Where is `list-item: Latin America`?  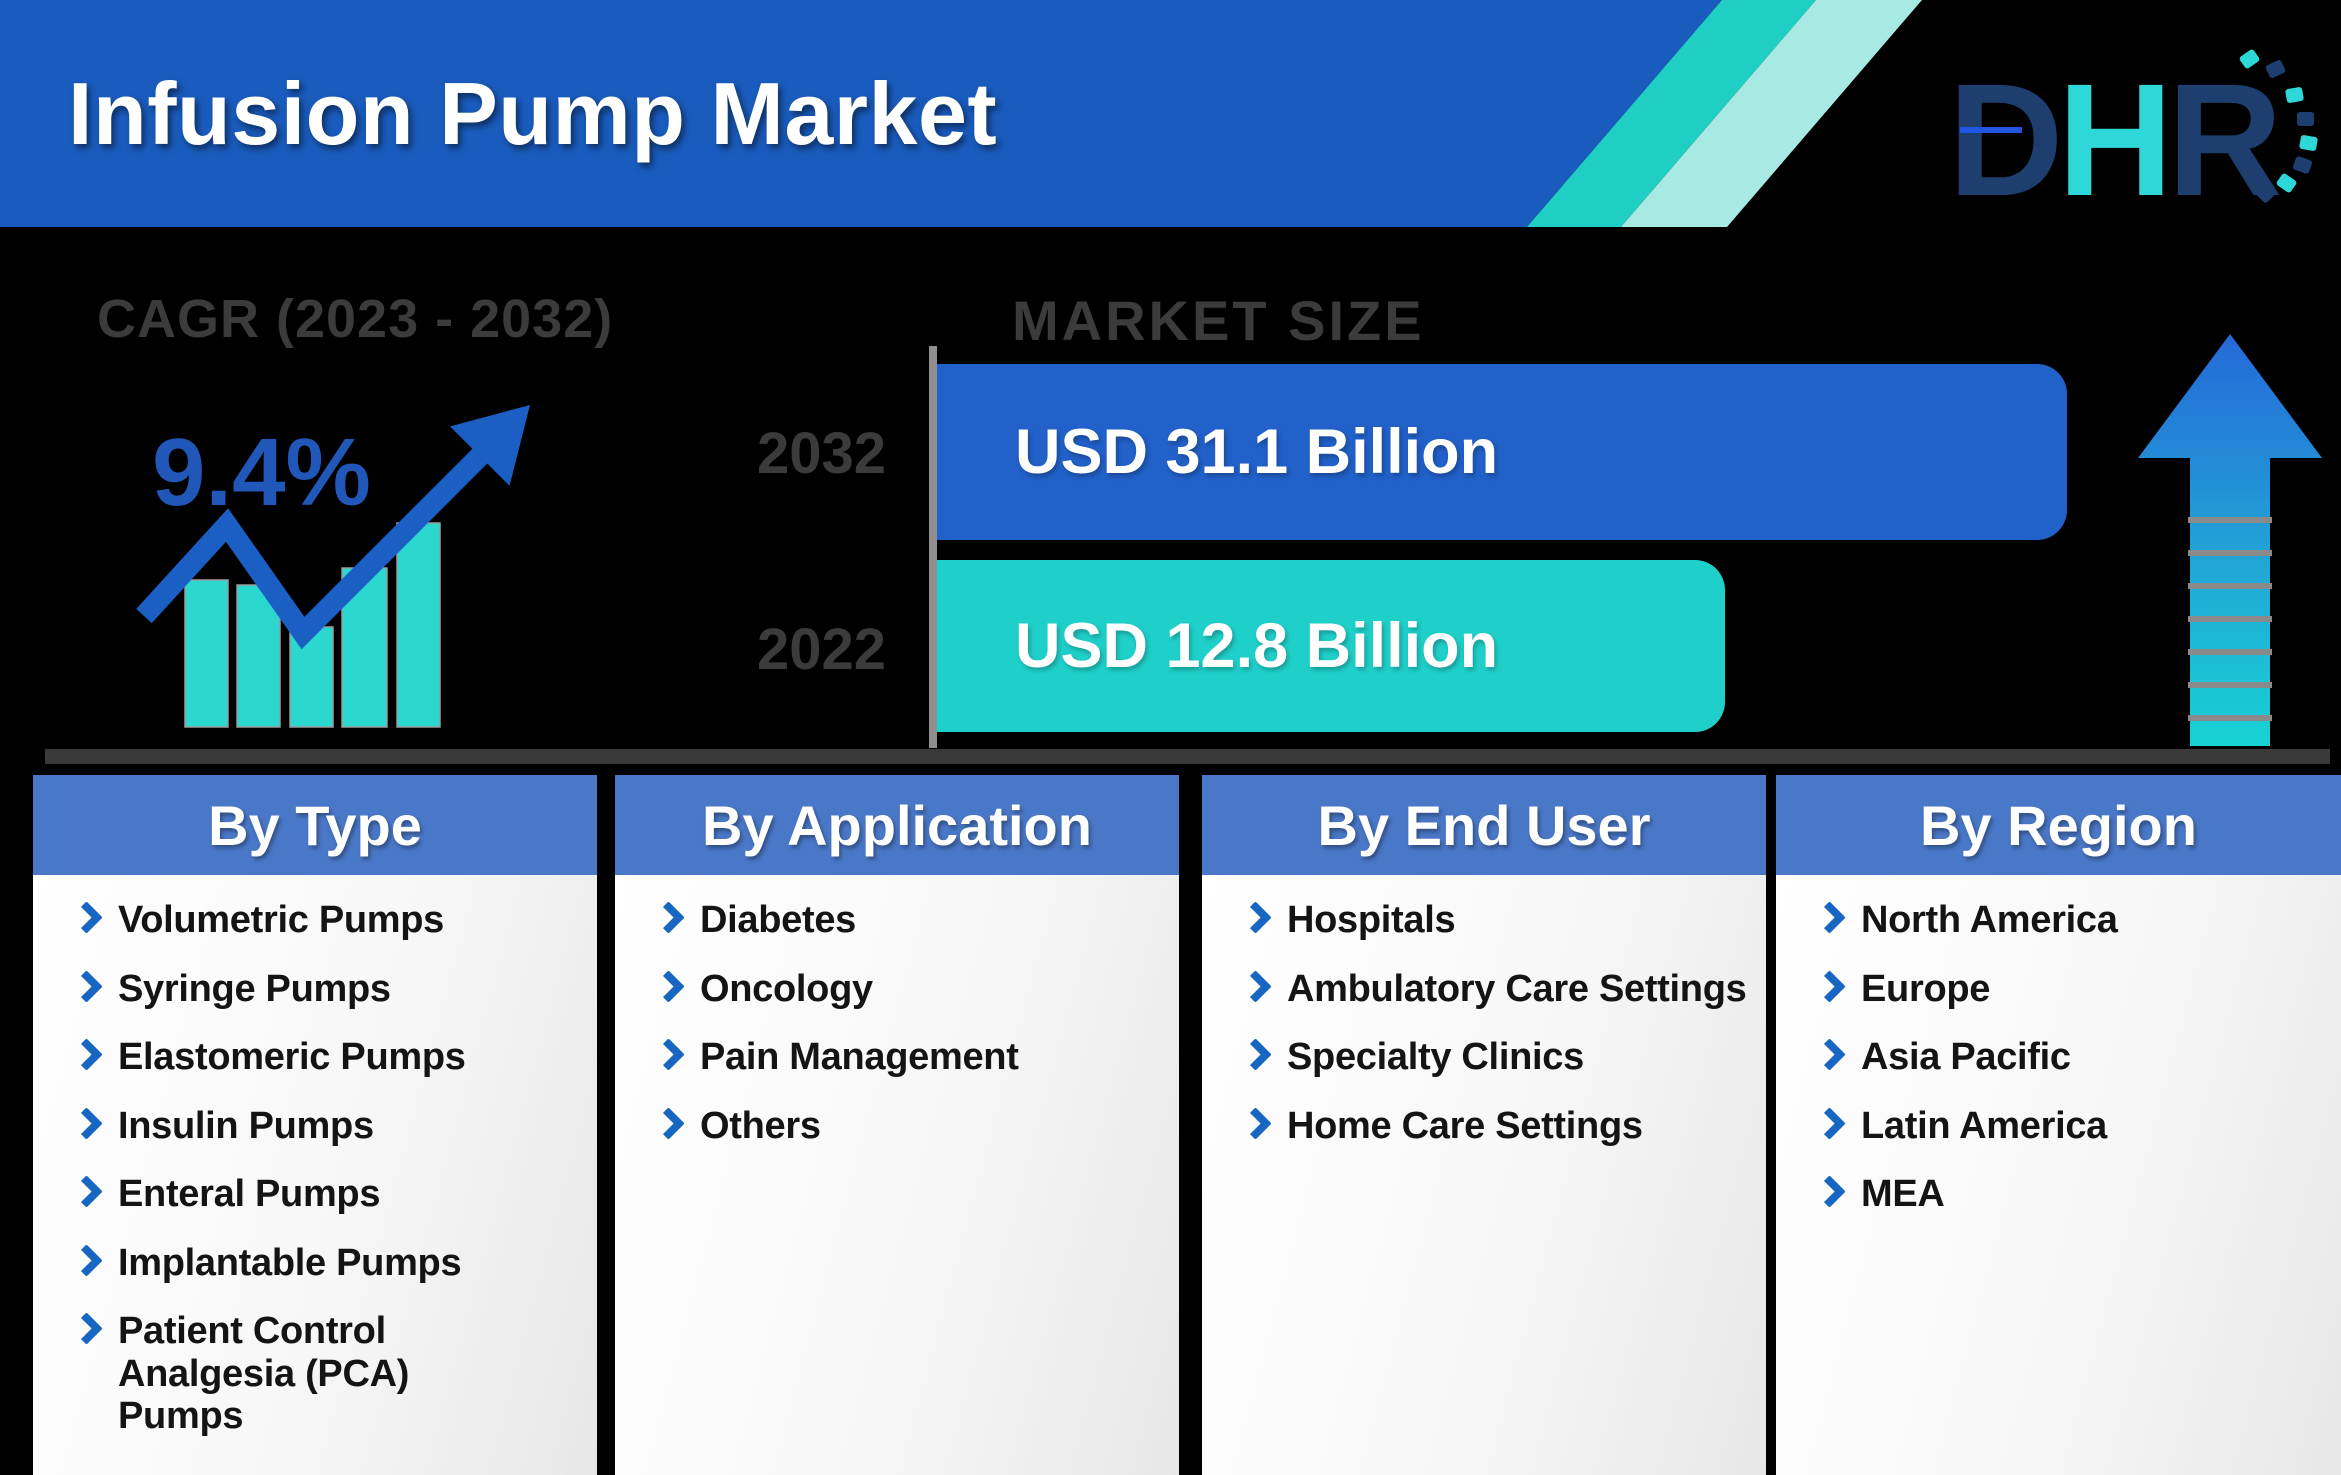
list-item: Latin America is located at coordinates (2070, 1126).